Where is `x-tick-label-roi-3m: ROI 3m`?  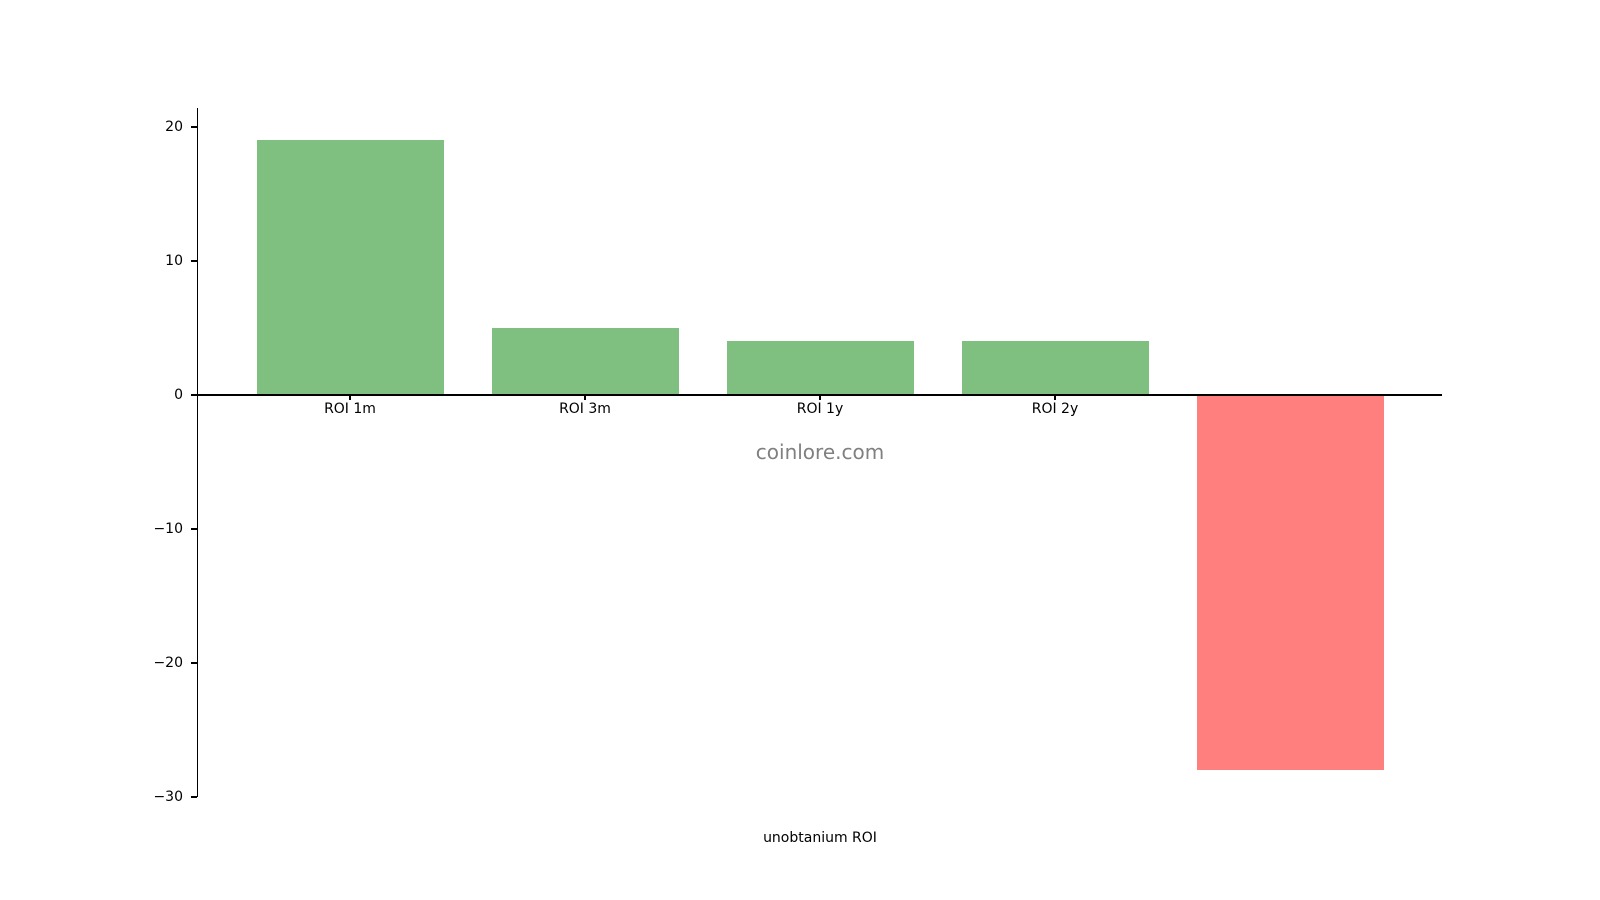
x-tick-label-roi-3m: ROI 3m is located at coordinates (585, 408).